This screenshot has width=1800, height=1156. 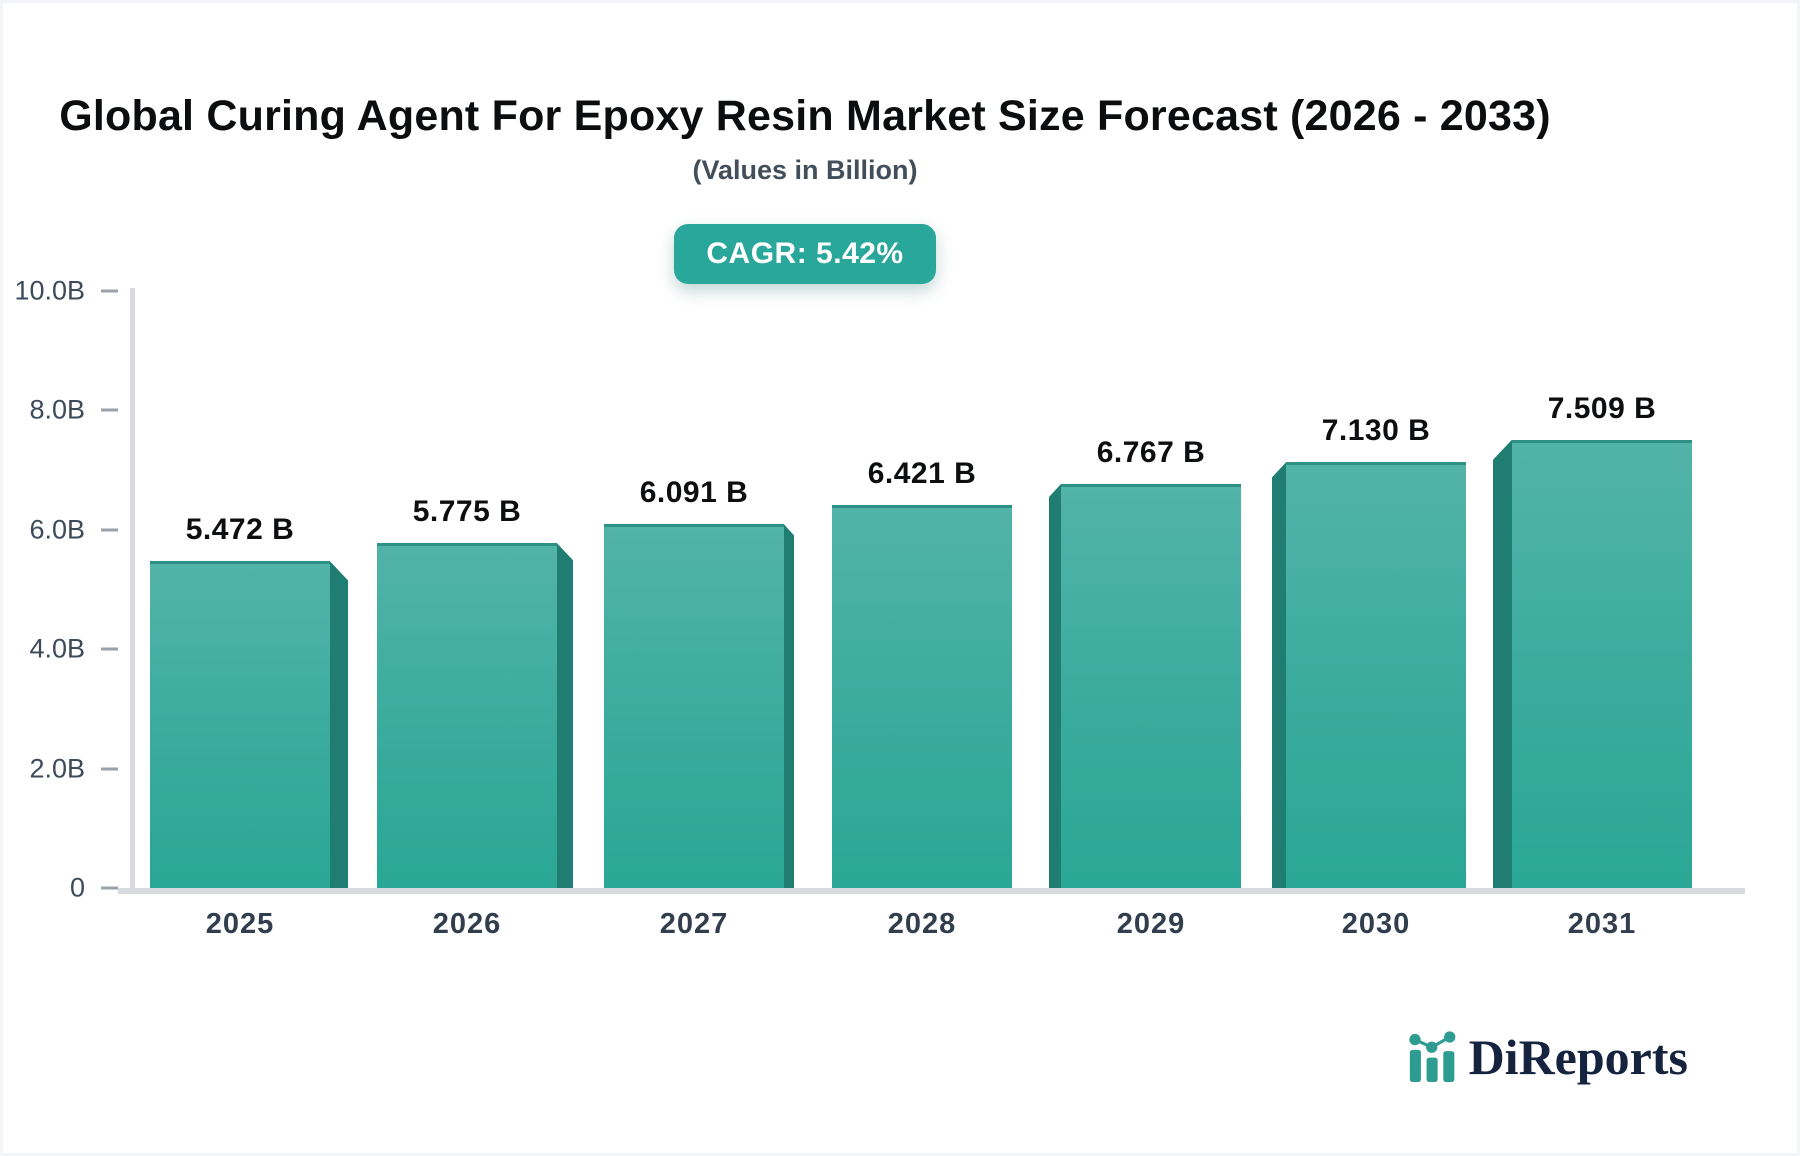 I want to click on x-axis-label-2027: 2027, so click(x=694, y=924).